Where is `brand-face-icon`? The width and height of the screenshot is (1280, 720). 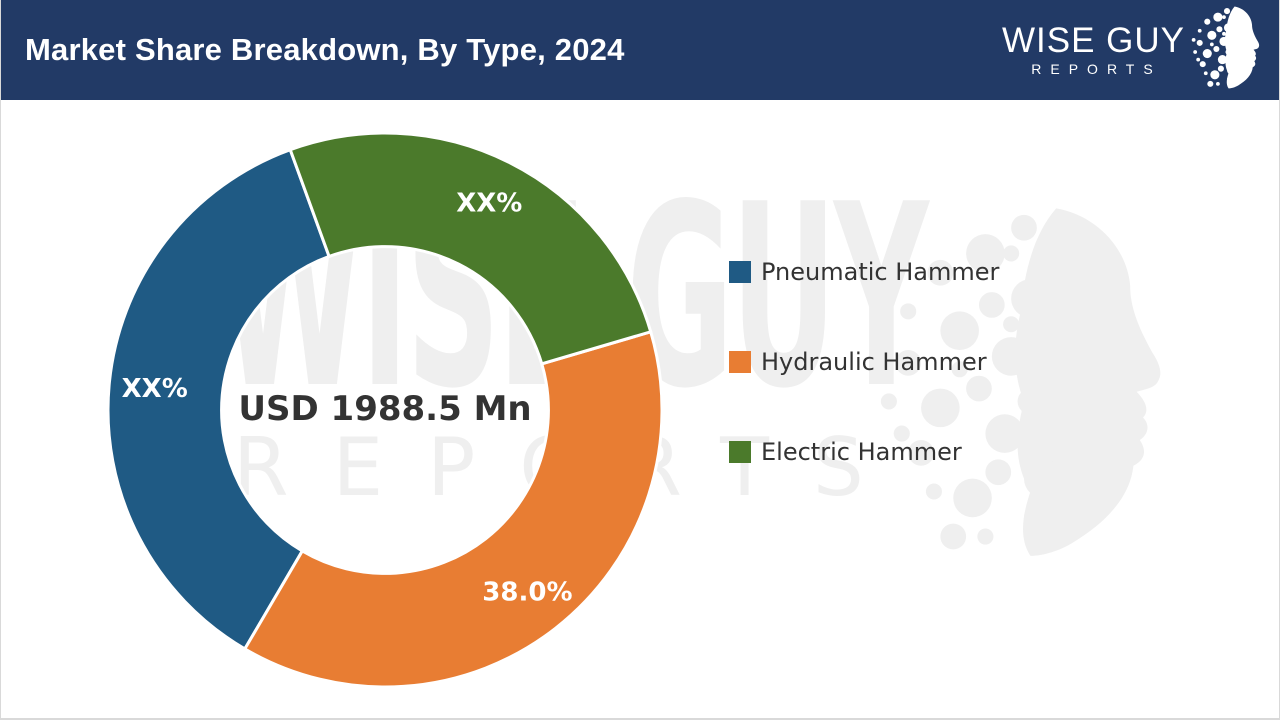
brand-face-icon is located at coordinates (1225, 47).